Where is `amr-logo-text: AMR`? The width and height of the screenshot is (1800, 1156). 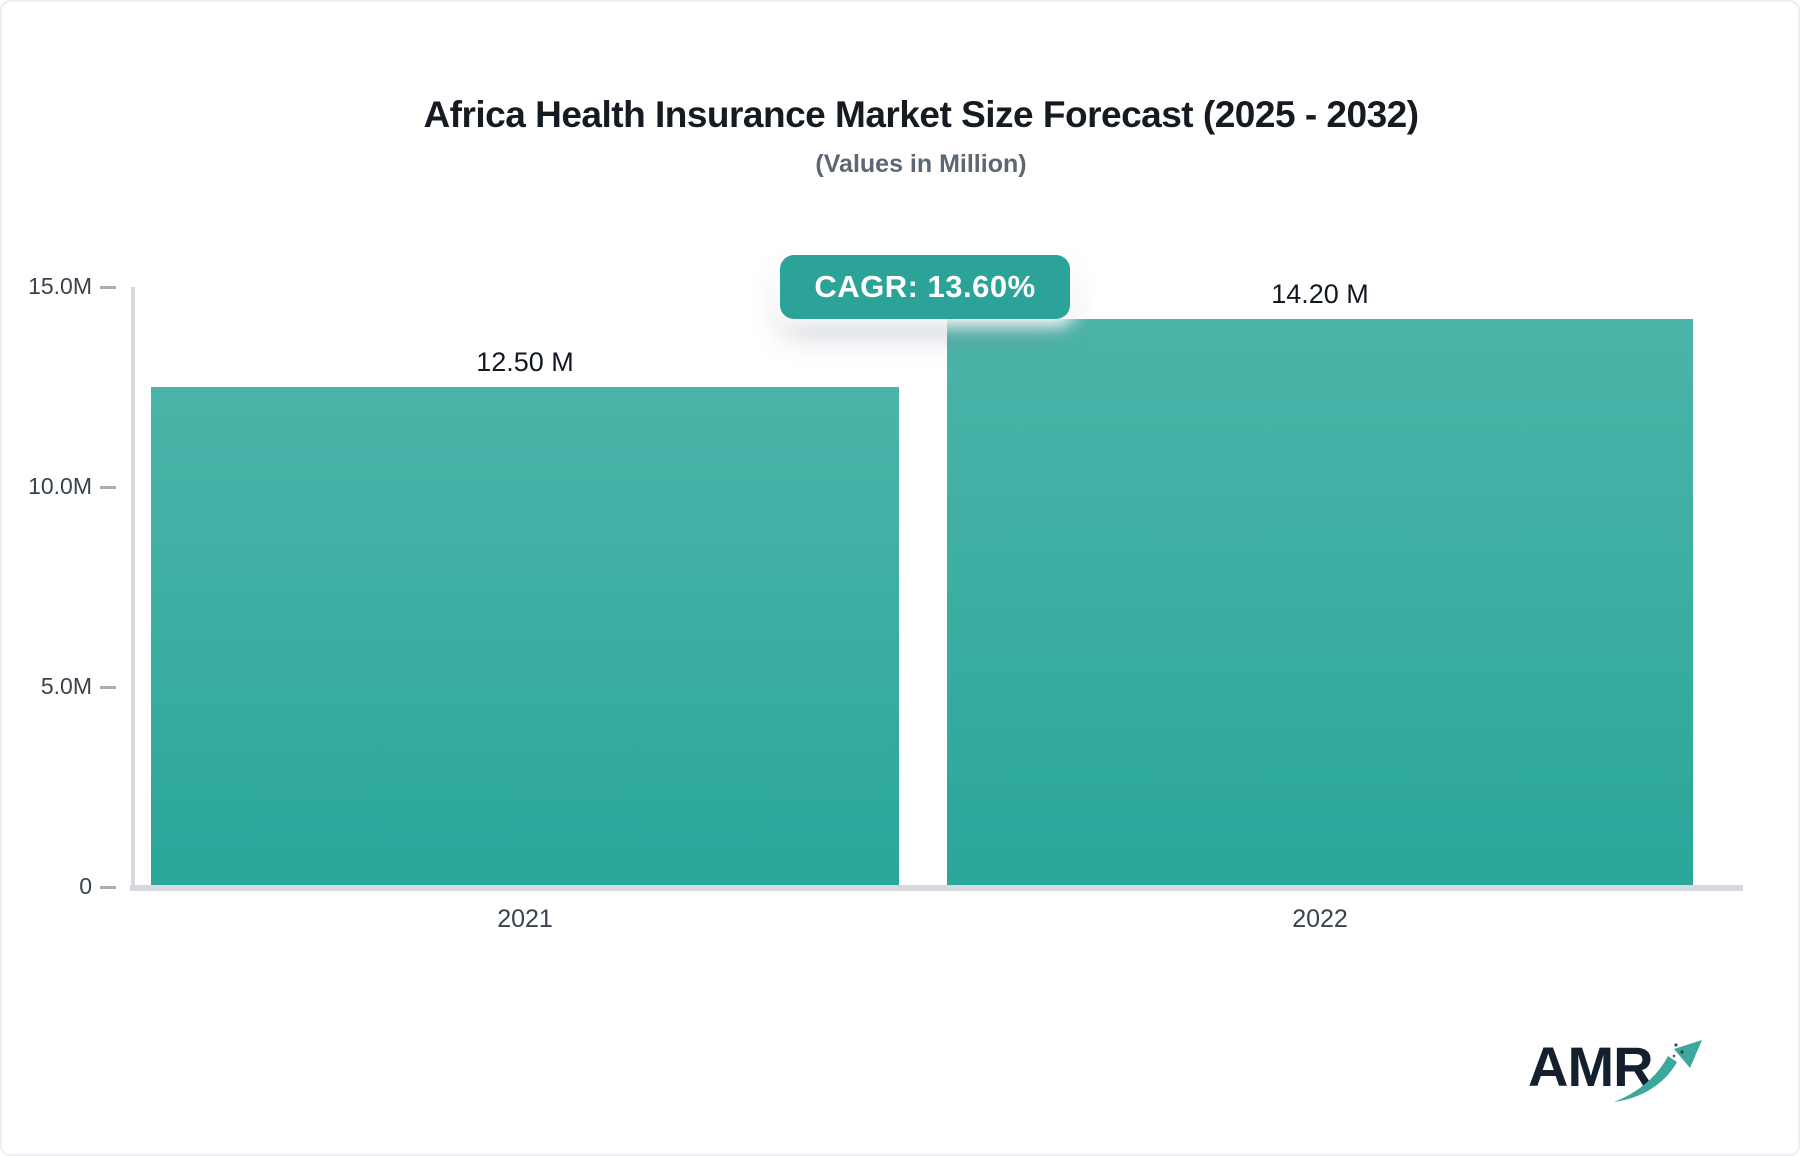 amr-logo-text: AMR is located at coordinates (1591, 1066).